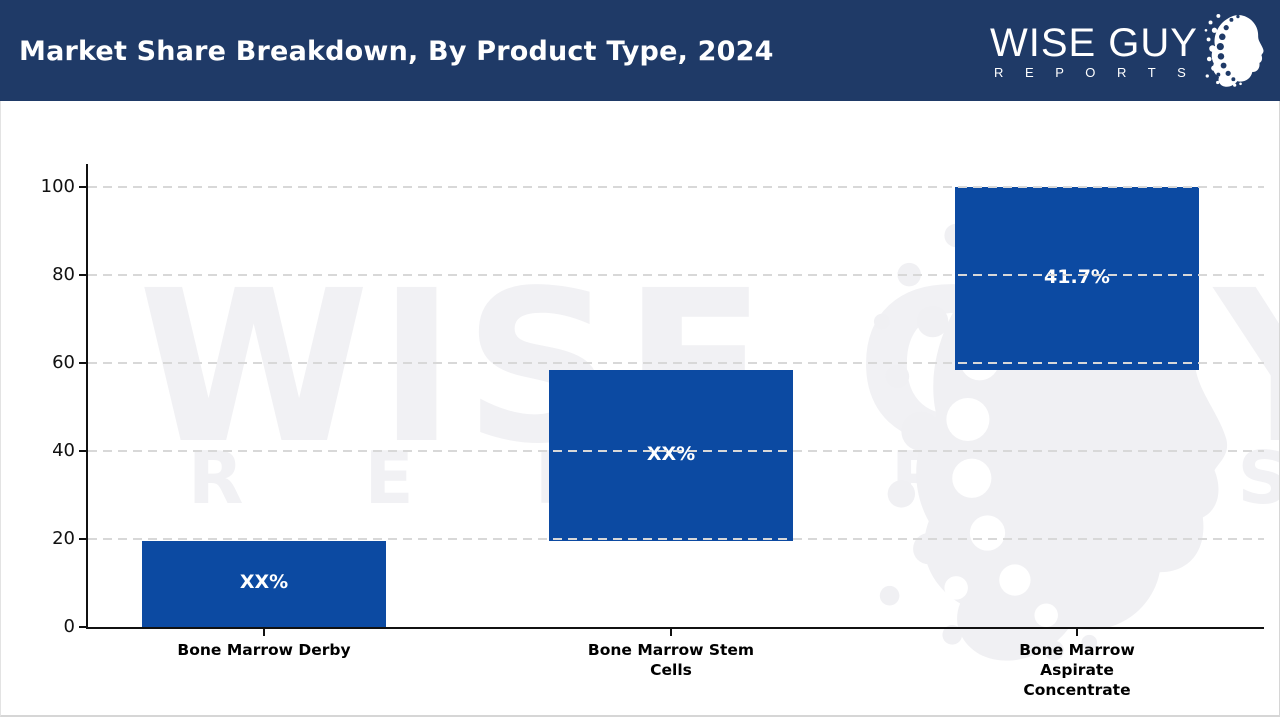 This screenshot has width=1280, height=720. What do you see at coordinates (69, 626) in the screenshot?
I see `y-tick-label: 0` at bounding box center [69, 626].